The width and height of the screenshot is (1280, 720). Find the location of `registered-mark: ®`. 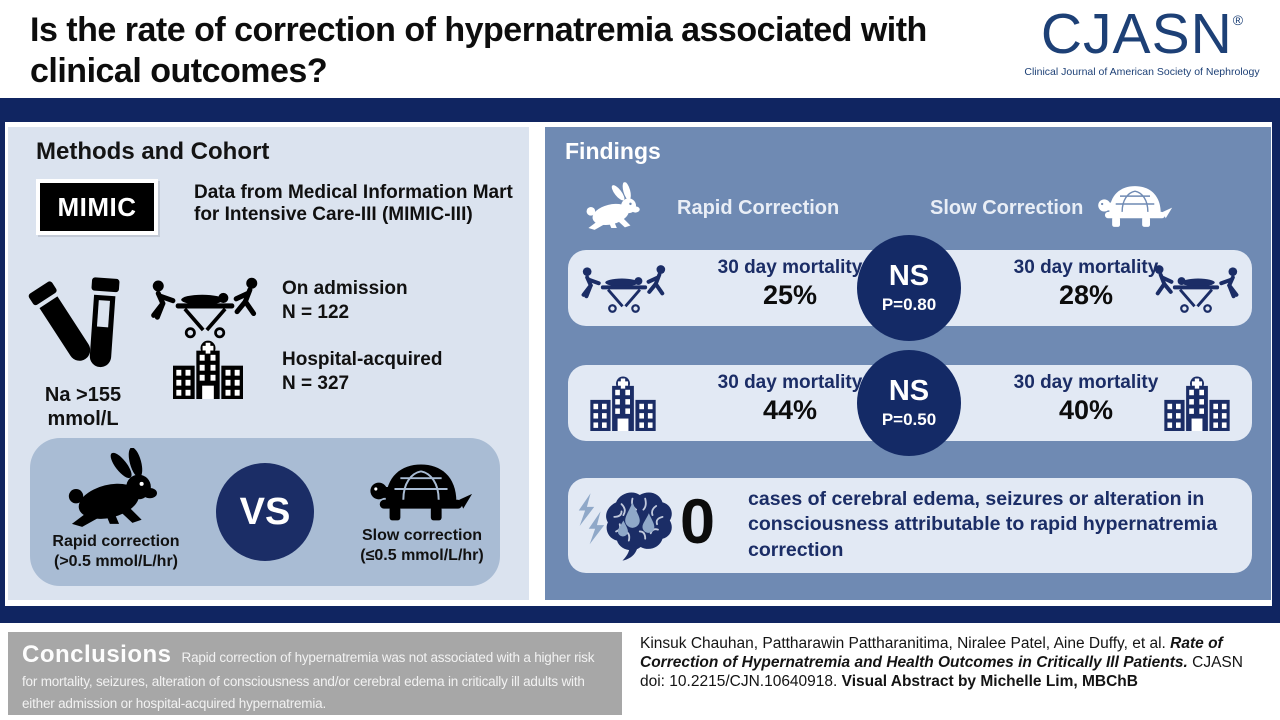

registered-mark: ® is located at coordinates (1238, 20).